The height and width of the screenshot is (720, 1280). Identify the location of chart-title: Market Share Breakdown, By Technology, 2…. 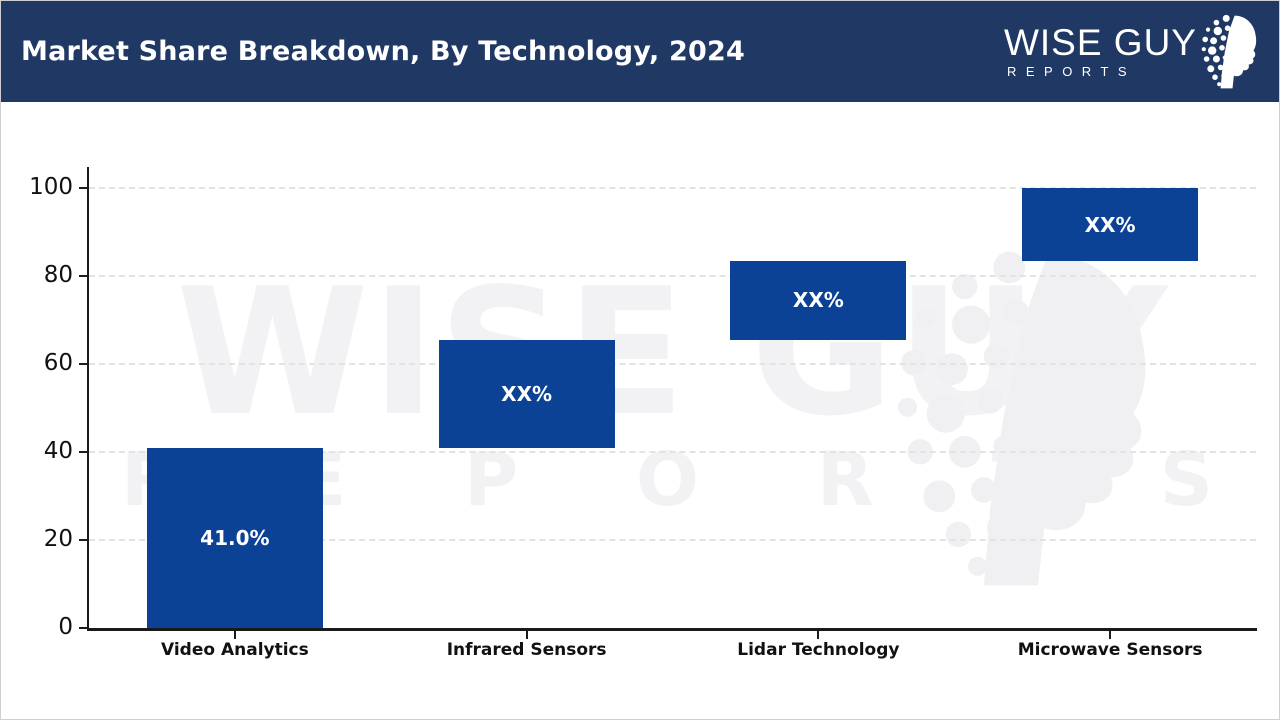
(383, 51).